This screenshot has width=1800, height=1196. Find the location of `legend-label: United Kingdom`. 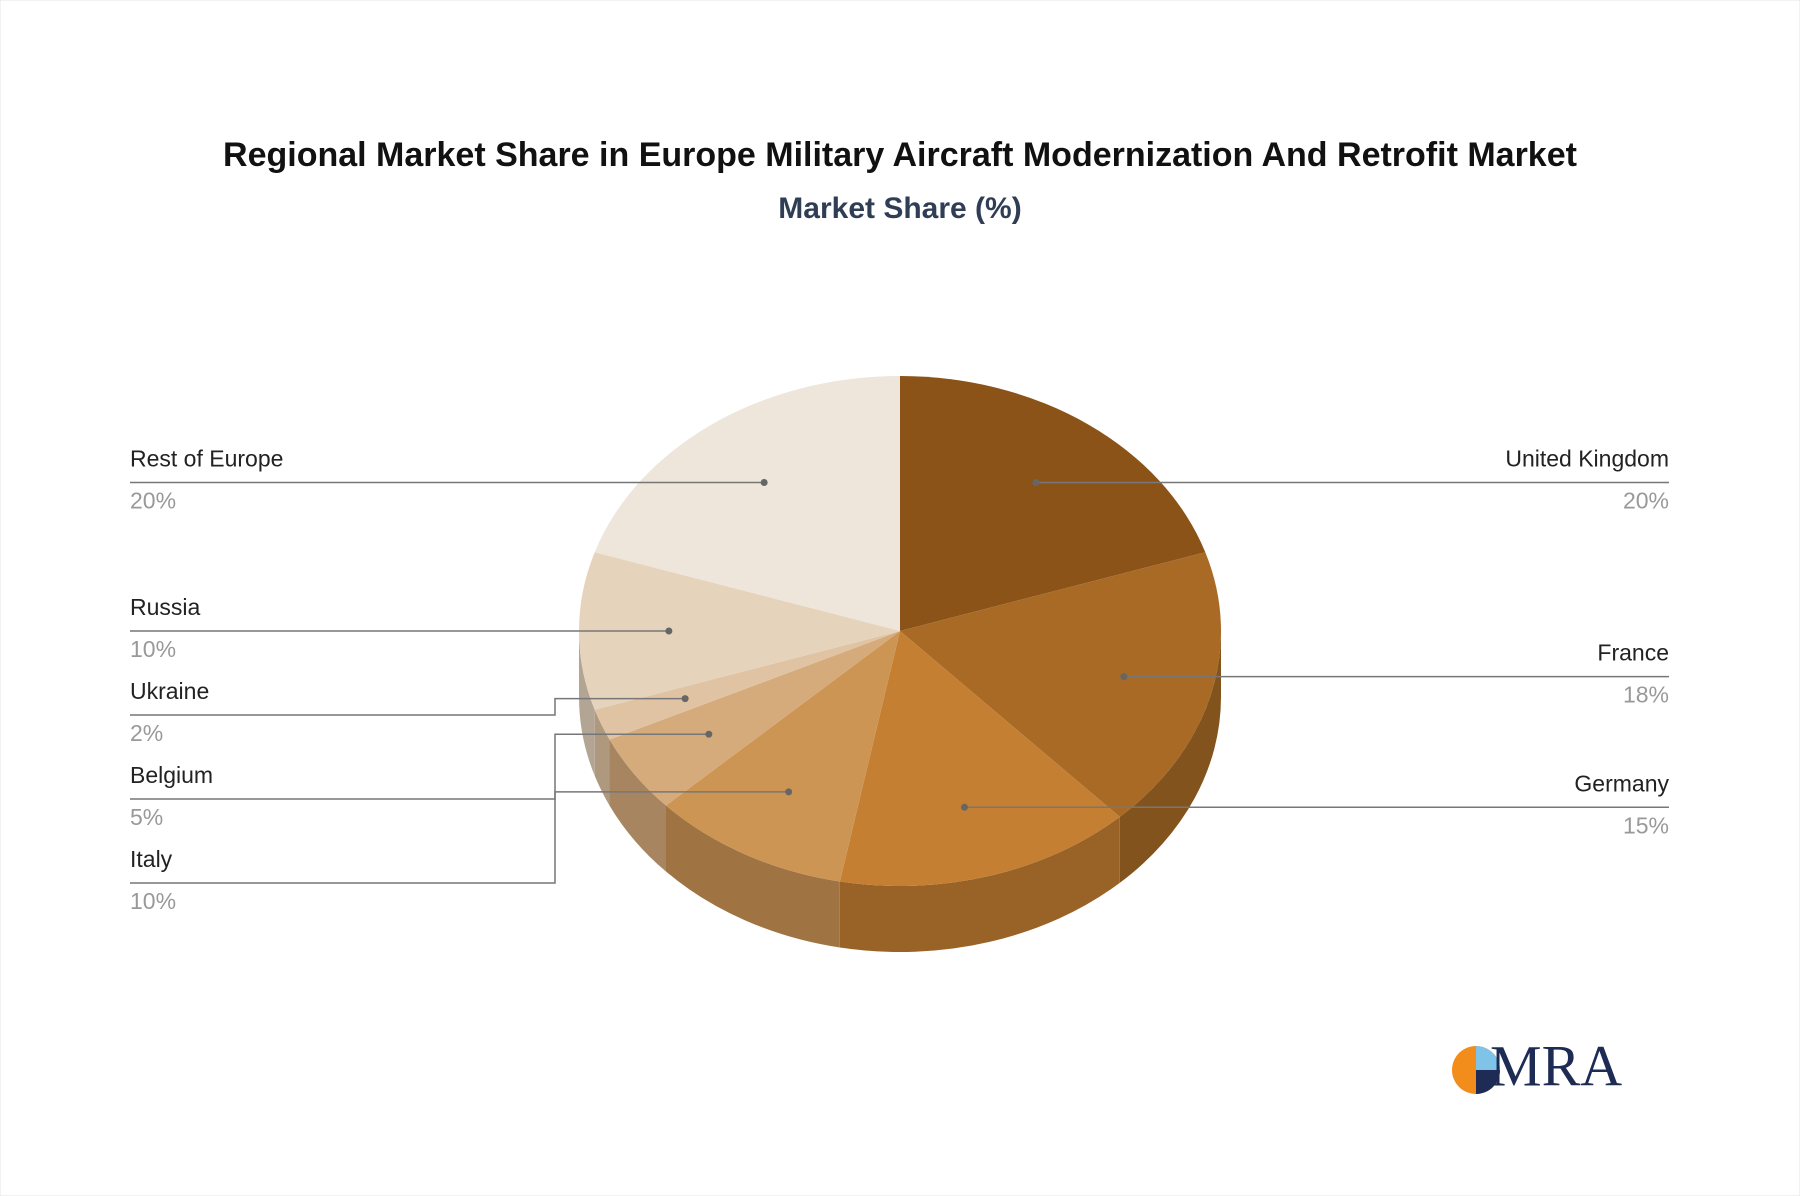

legend-label: United Kingdom is located at coordinates (1587, 459).